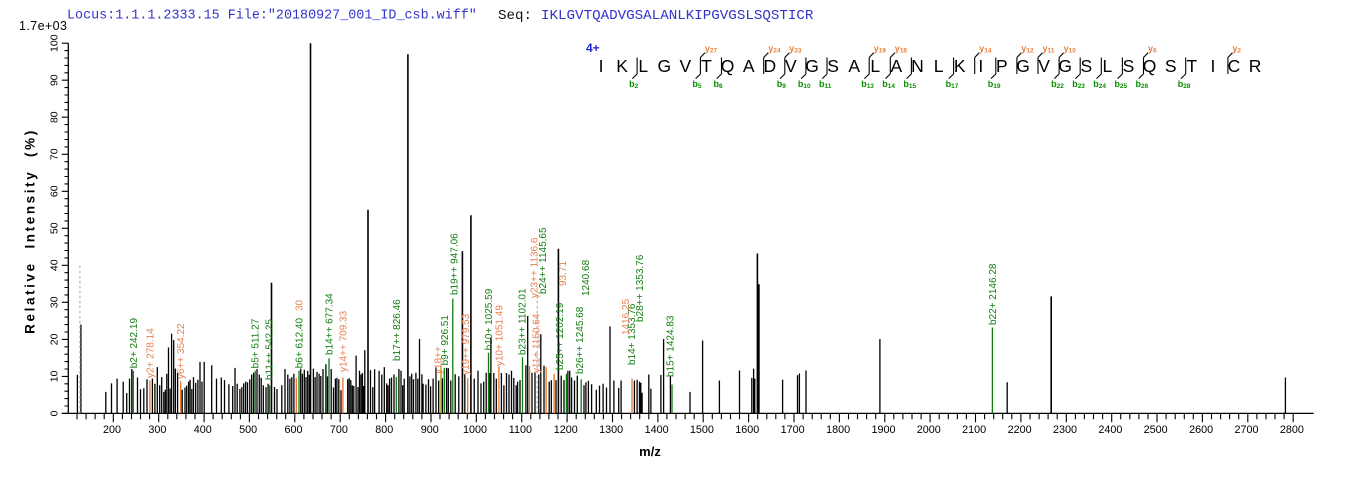  What do you see at coordinates (397, 330) in the screenshot?
I see `svg-text: b17++ 826.46` at bounding box center [397, 330].